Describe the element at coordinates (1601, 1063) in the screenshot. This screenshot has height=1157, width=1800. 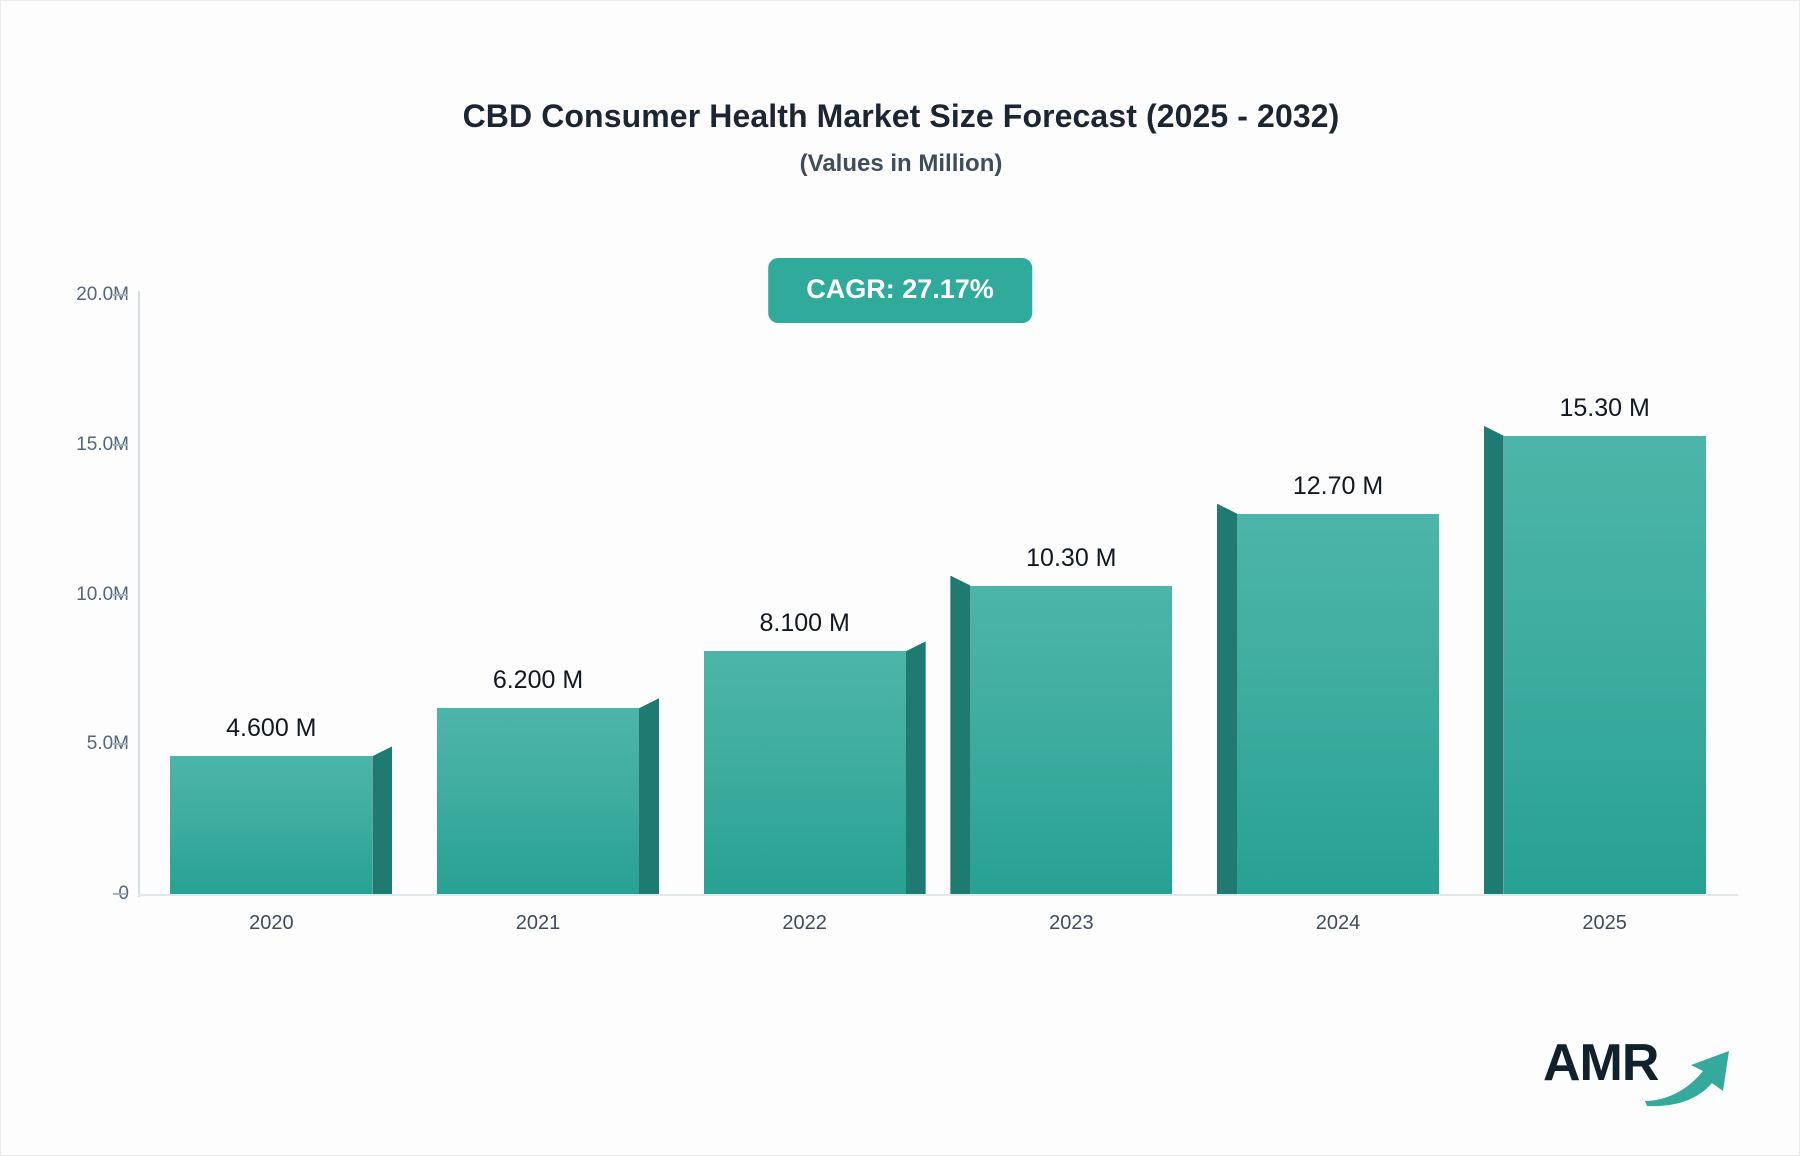
I see `logo-text: AMR` at that location.